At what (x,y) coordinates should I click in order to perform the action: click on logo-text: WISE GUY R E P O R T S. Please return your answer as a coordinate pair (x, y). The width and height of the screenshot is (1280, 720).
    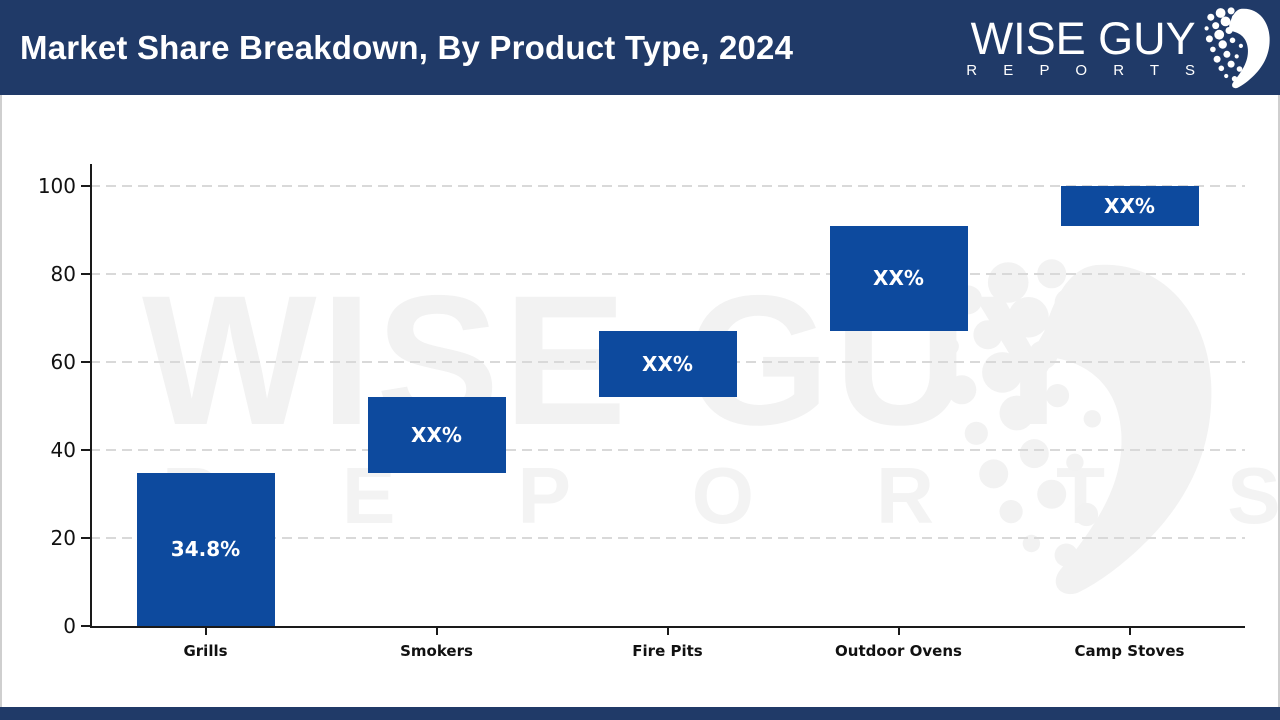
    Looking at the image, I should click on (1083, 45).